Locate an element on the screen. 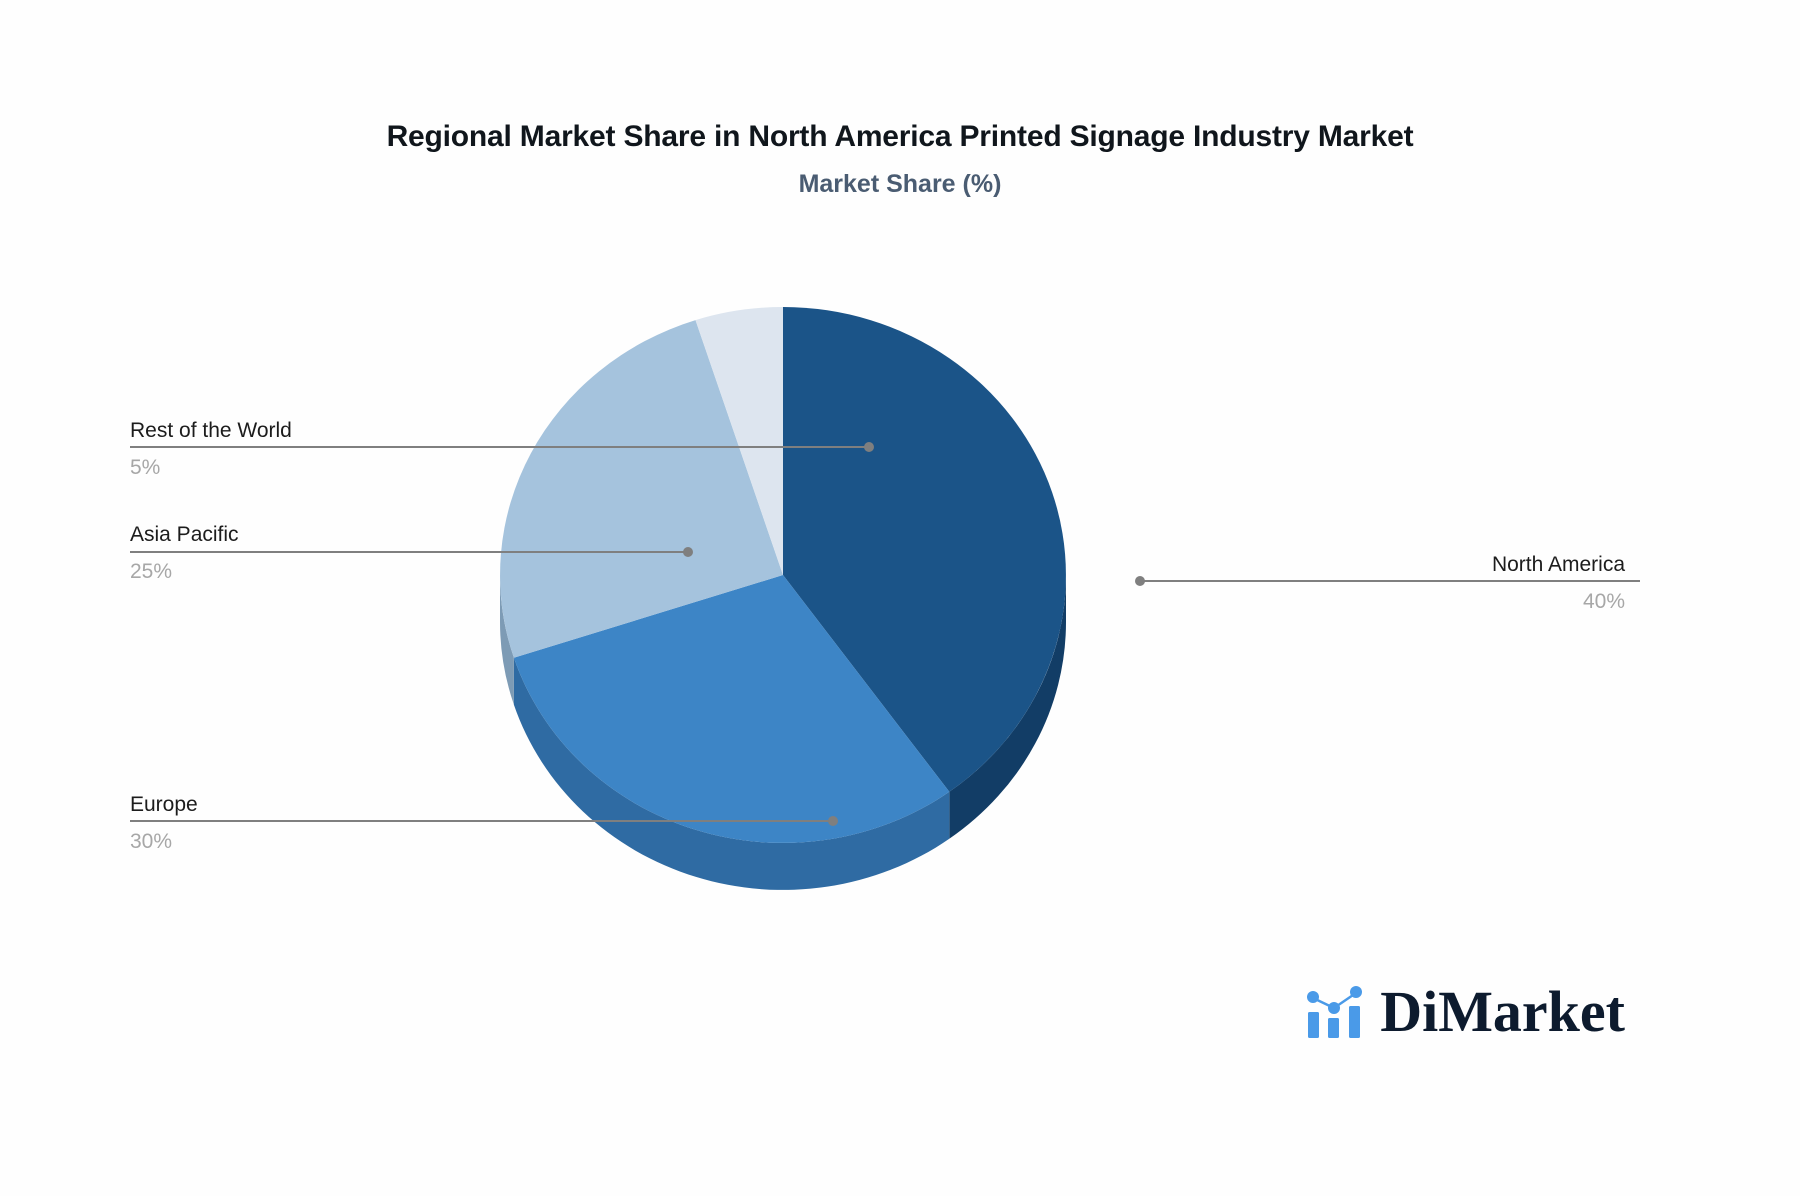  callout-label-rest-of-the-world: Rest of the World is located at coordinates (211, 430).